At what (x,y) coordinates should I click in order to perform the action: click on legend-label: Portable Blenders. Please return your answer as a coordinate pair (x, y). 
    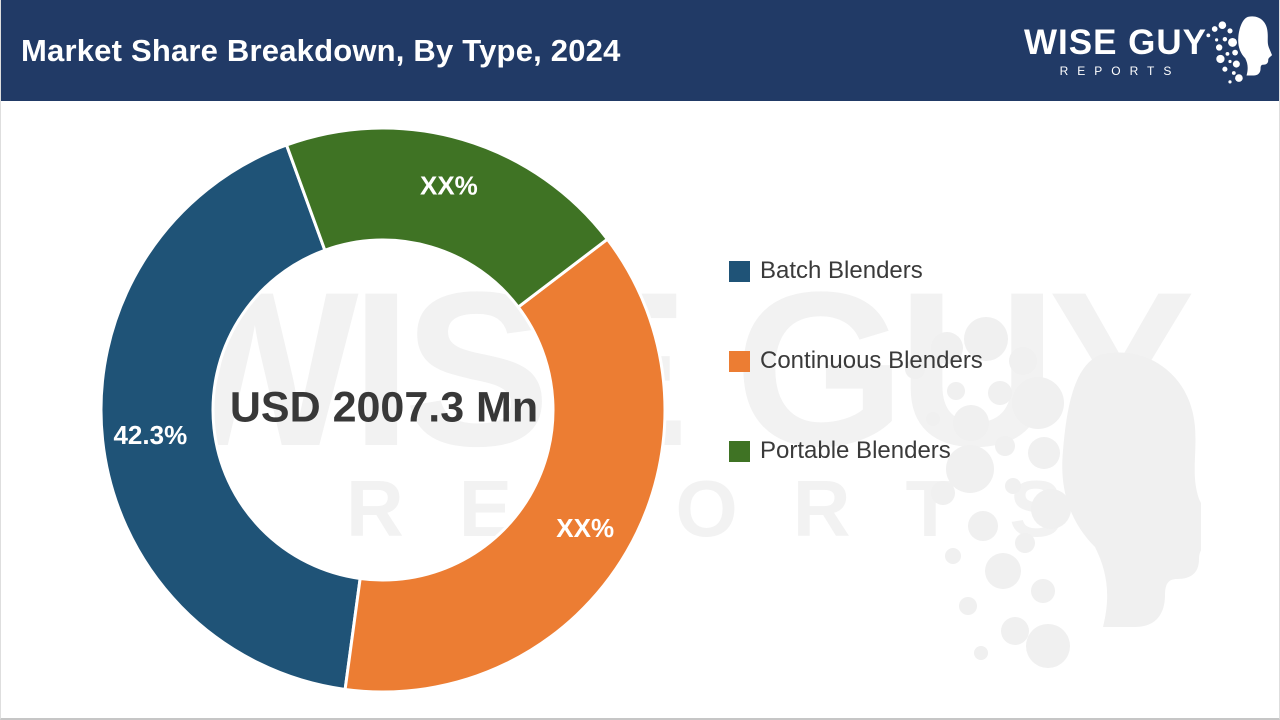
    Looking at the image, I should click on (855, 450).